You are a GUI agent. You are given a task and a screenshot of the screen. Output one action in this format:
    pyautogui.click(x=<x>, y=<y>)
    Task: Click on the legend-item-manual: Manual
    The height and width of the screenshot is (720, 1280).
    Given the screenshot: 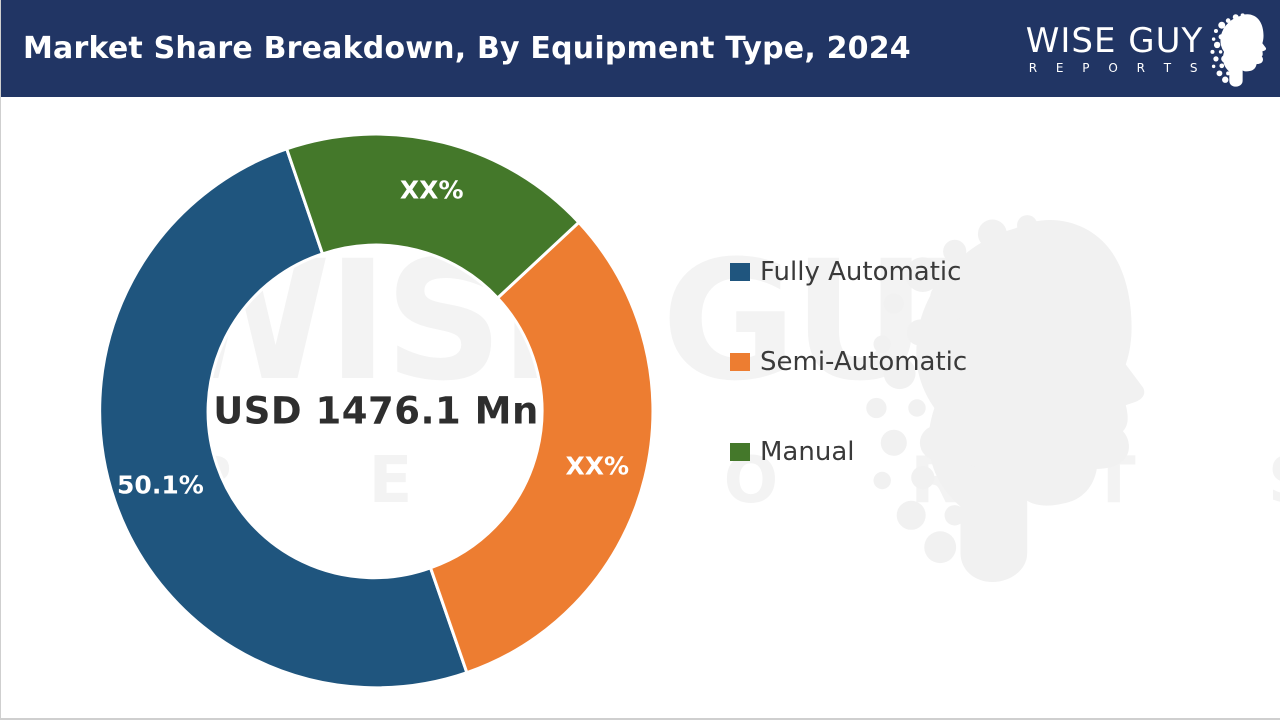 What is the action you would take?
    pyautogui.click(x=848, y=452)
    